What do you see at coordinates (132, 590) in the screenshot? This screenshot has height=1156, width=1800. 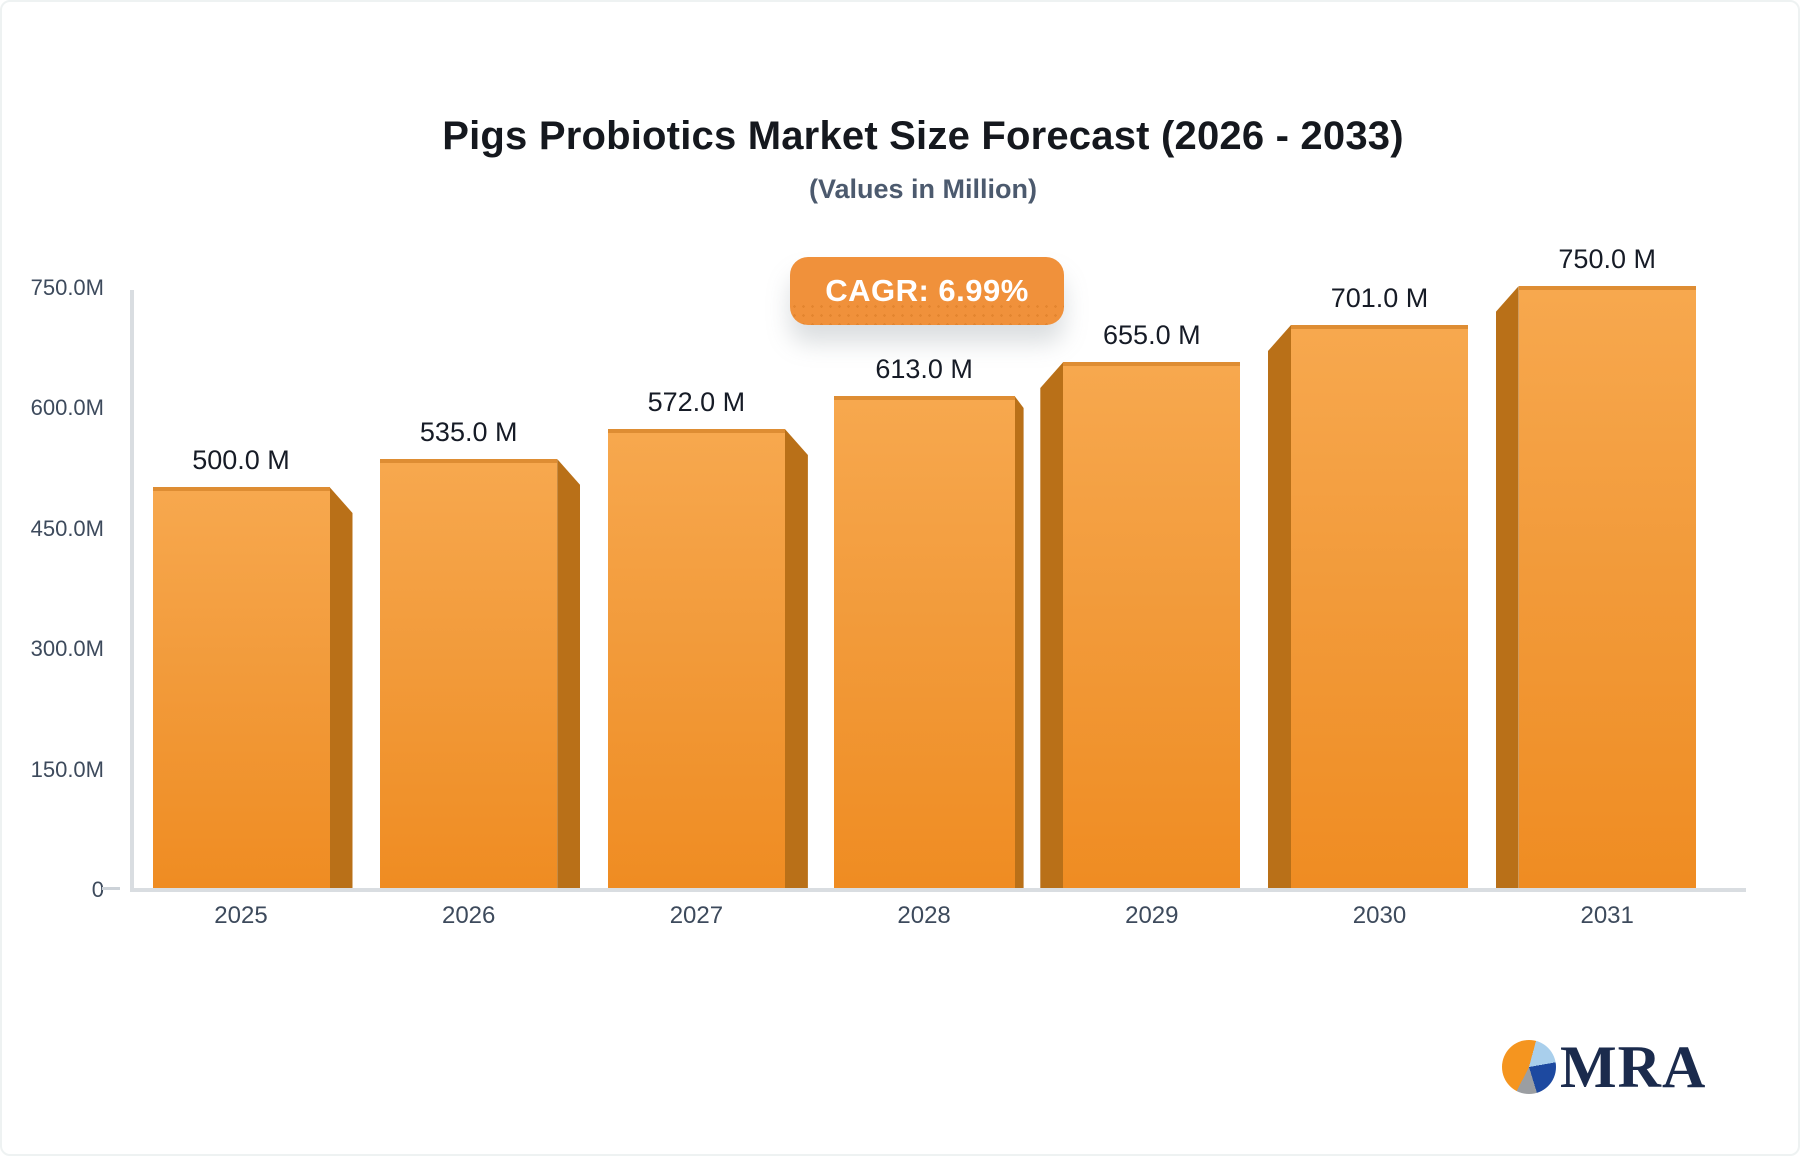 I see `y-axis-line` at bounding box center [132, 590].